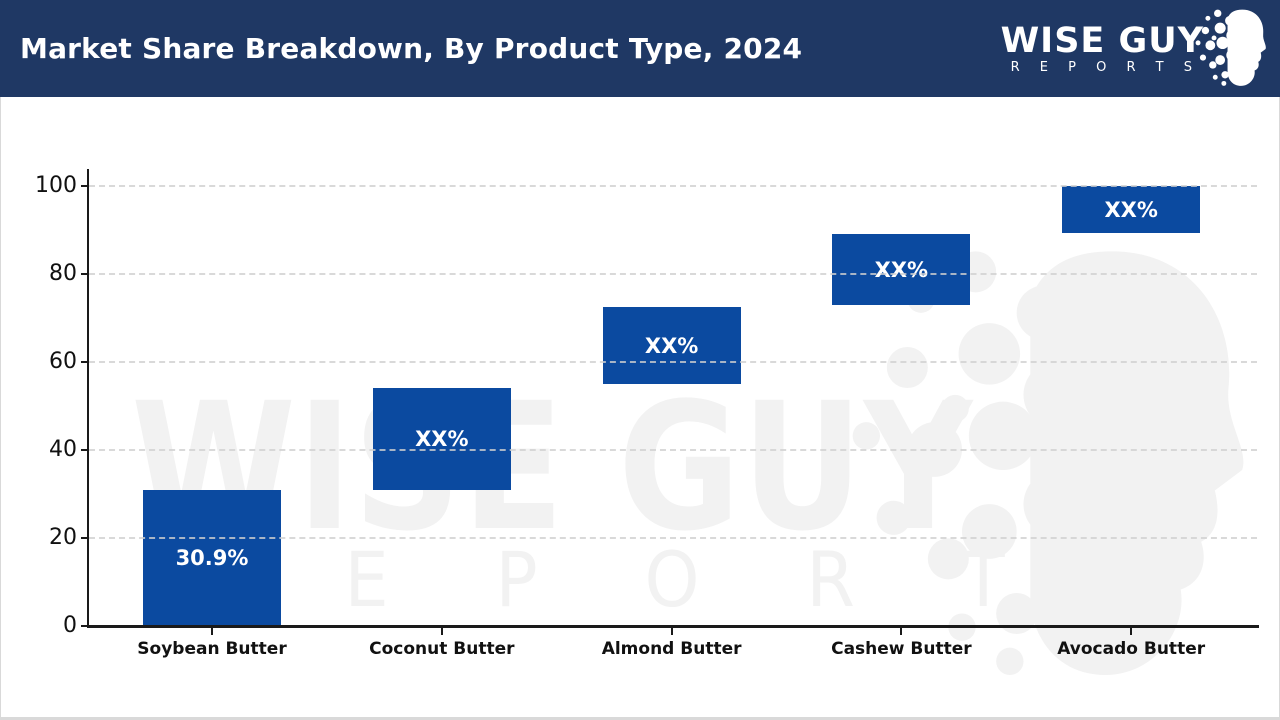  I want to click on wise-guy-reports-logo: WISE GUY R E P O R T S, so click(1135, 49).